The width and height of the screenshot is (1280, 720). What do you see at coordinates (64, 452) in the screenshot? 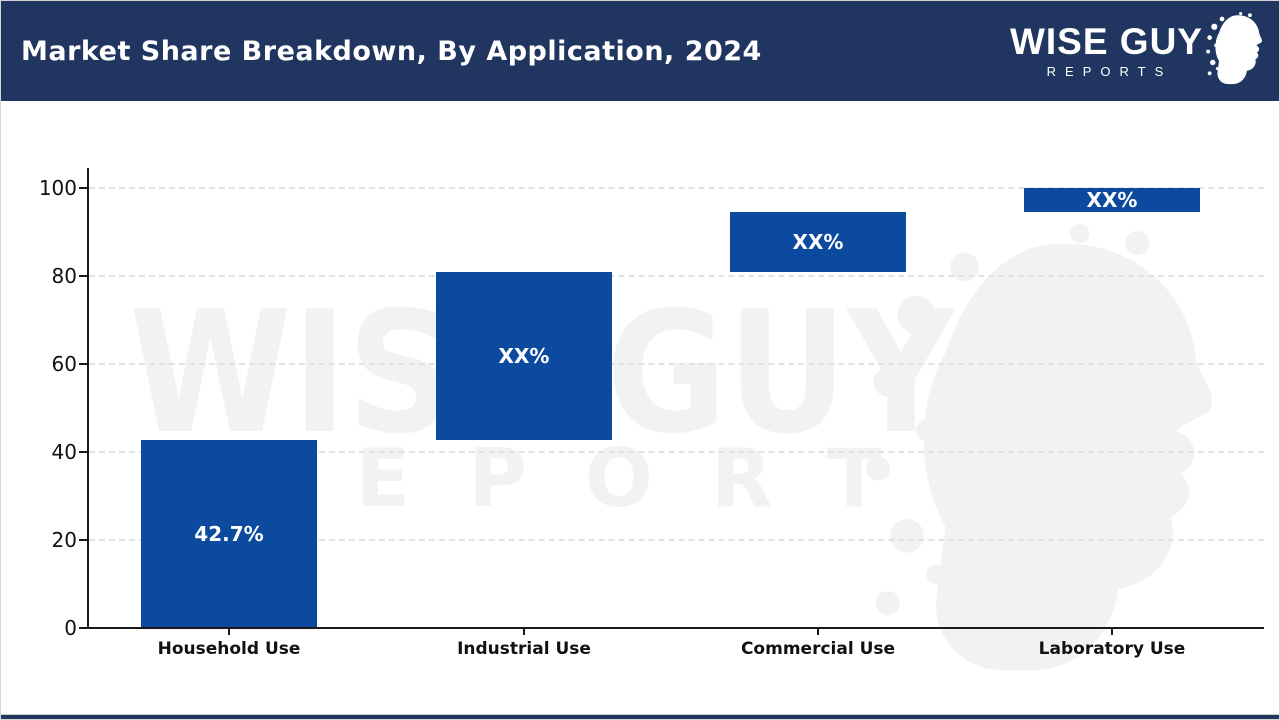
I see `y-tick-label: 40` at bounding box center [64, 452].